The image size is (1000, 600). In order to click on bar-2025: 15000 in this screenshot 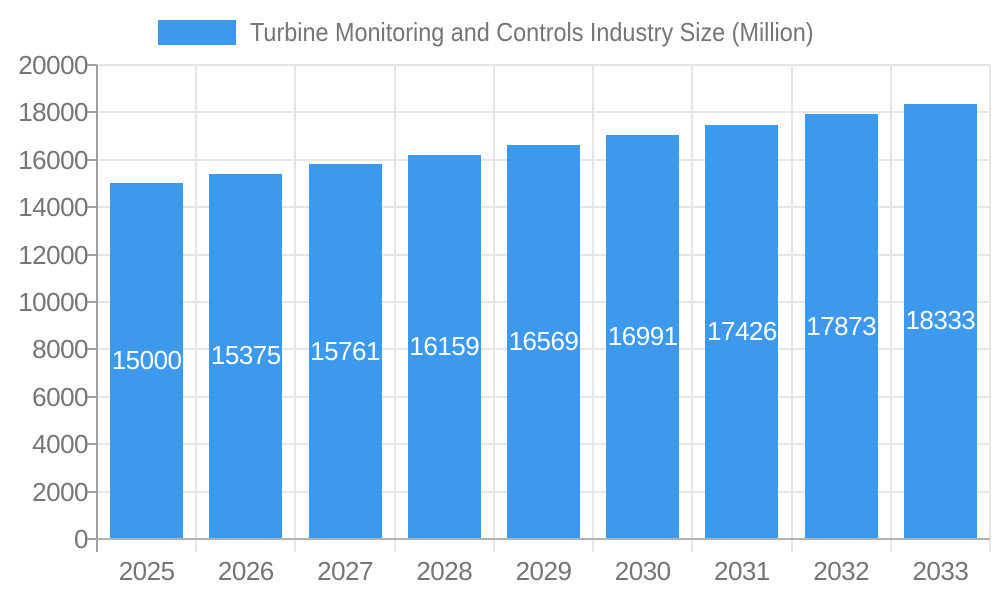, I will do `click(147, 360)`.